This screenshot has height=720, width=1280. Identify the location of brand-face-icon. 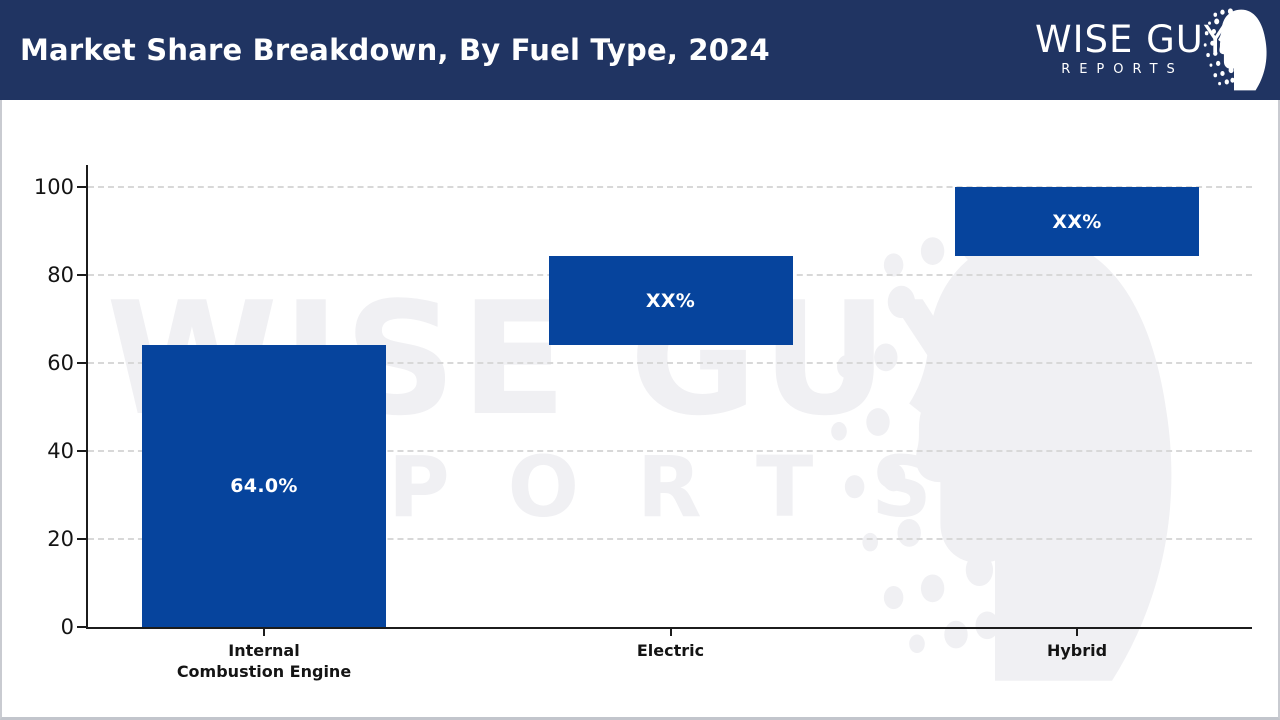
(1234, 50).